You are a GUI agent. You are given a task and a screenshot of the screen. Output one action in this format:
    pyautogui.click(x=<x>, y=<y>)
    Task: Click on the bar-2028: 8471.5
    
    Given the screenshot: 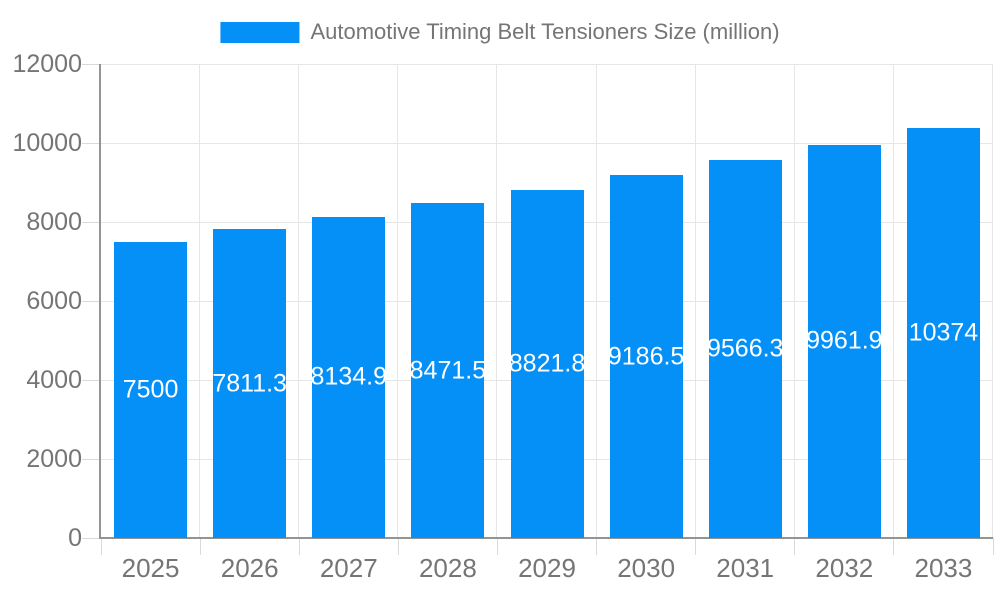 What is the action you would take?
    pyautogui.click(x=448, y=370)
    